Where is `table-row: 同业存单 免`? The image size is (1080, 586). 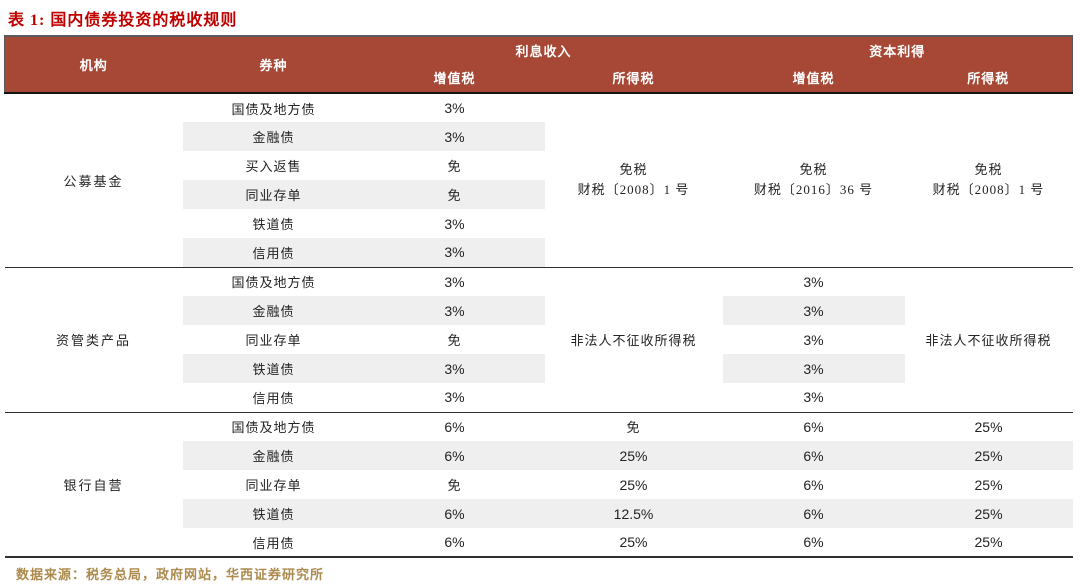 table-row: 同业存单 免 is located at coordinates (539, 194).